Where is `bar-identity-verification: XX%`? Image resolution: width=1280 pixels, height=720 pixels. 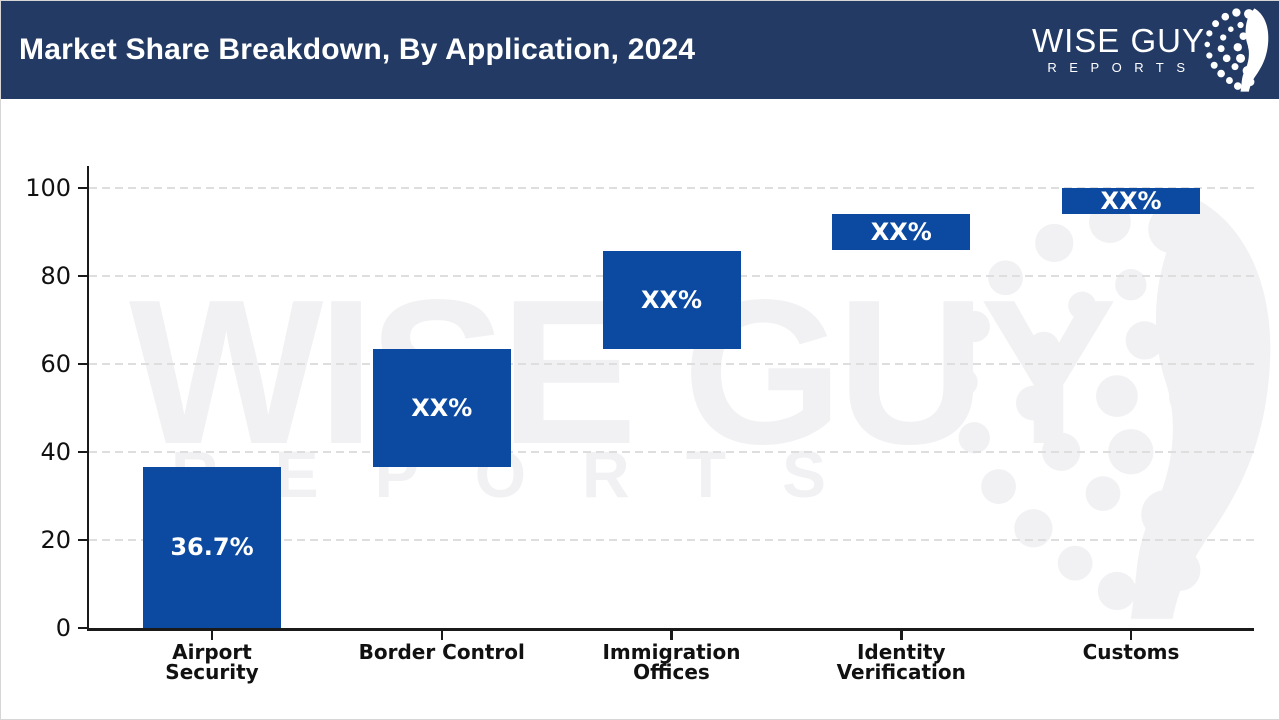 bar-identity-verification: XX% is located at coordinates (901, 232).